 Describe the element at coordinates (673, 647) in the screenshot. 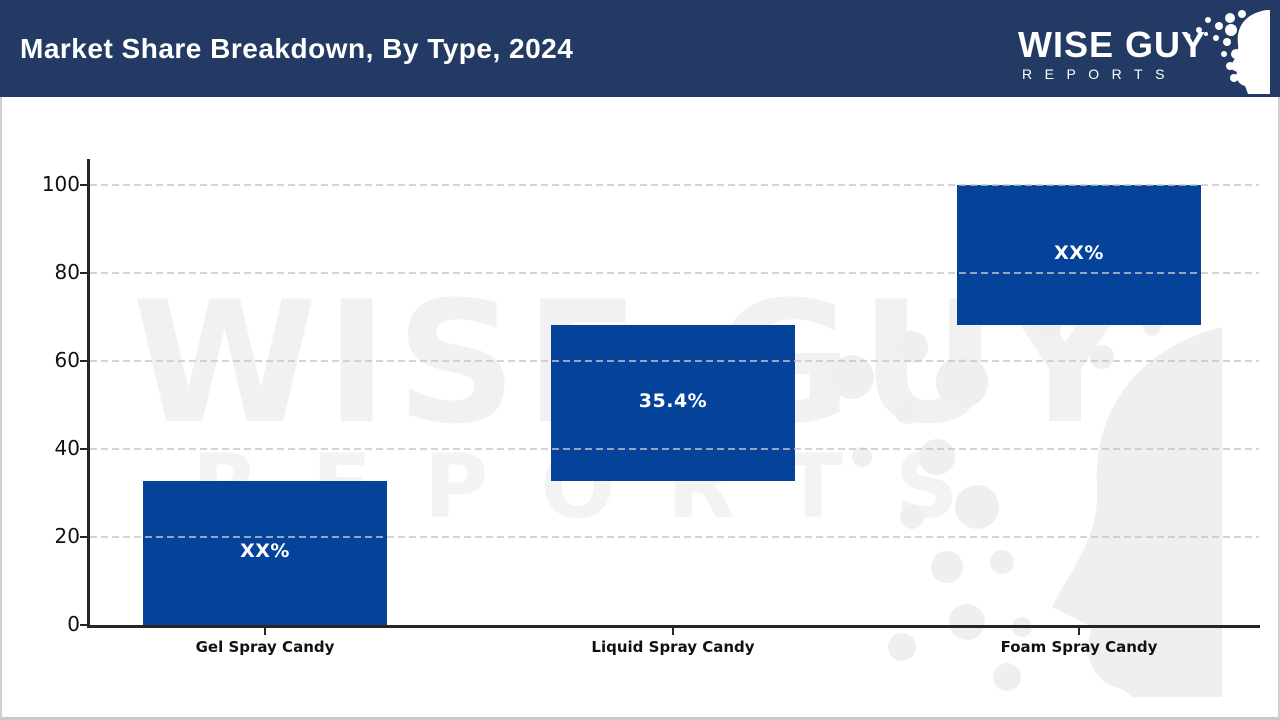

I see `x-category-label: Liquid Spray Candy` at that location.